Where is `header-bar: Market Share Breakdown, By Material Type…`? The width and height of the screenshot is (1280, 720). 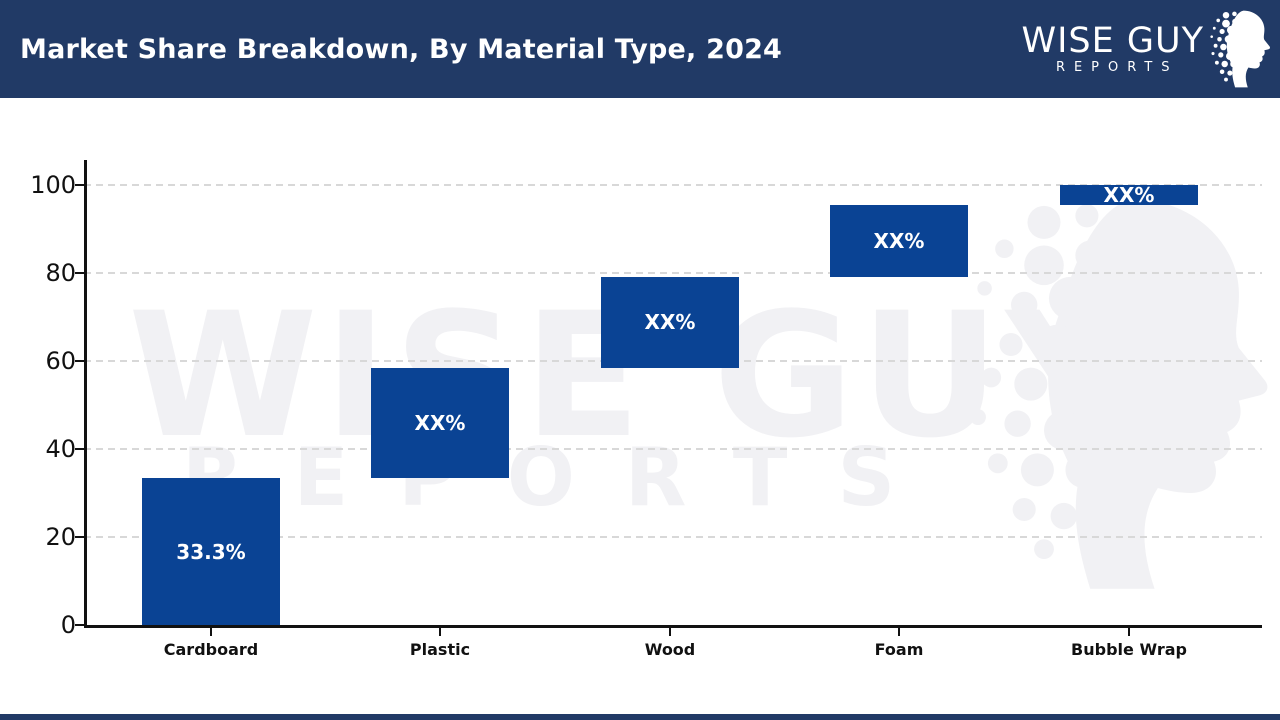
header-bar: Market Share Breakdown, By Material Type… is located at coordinates (640, 49).